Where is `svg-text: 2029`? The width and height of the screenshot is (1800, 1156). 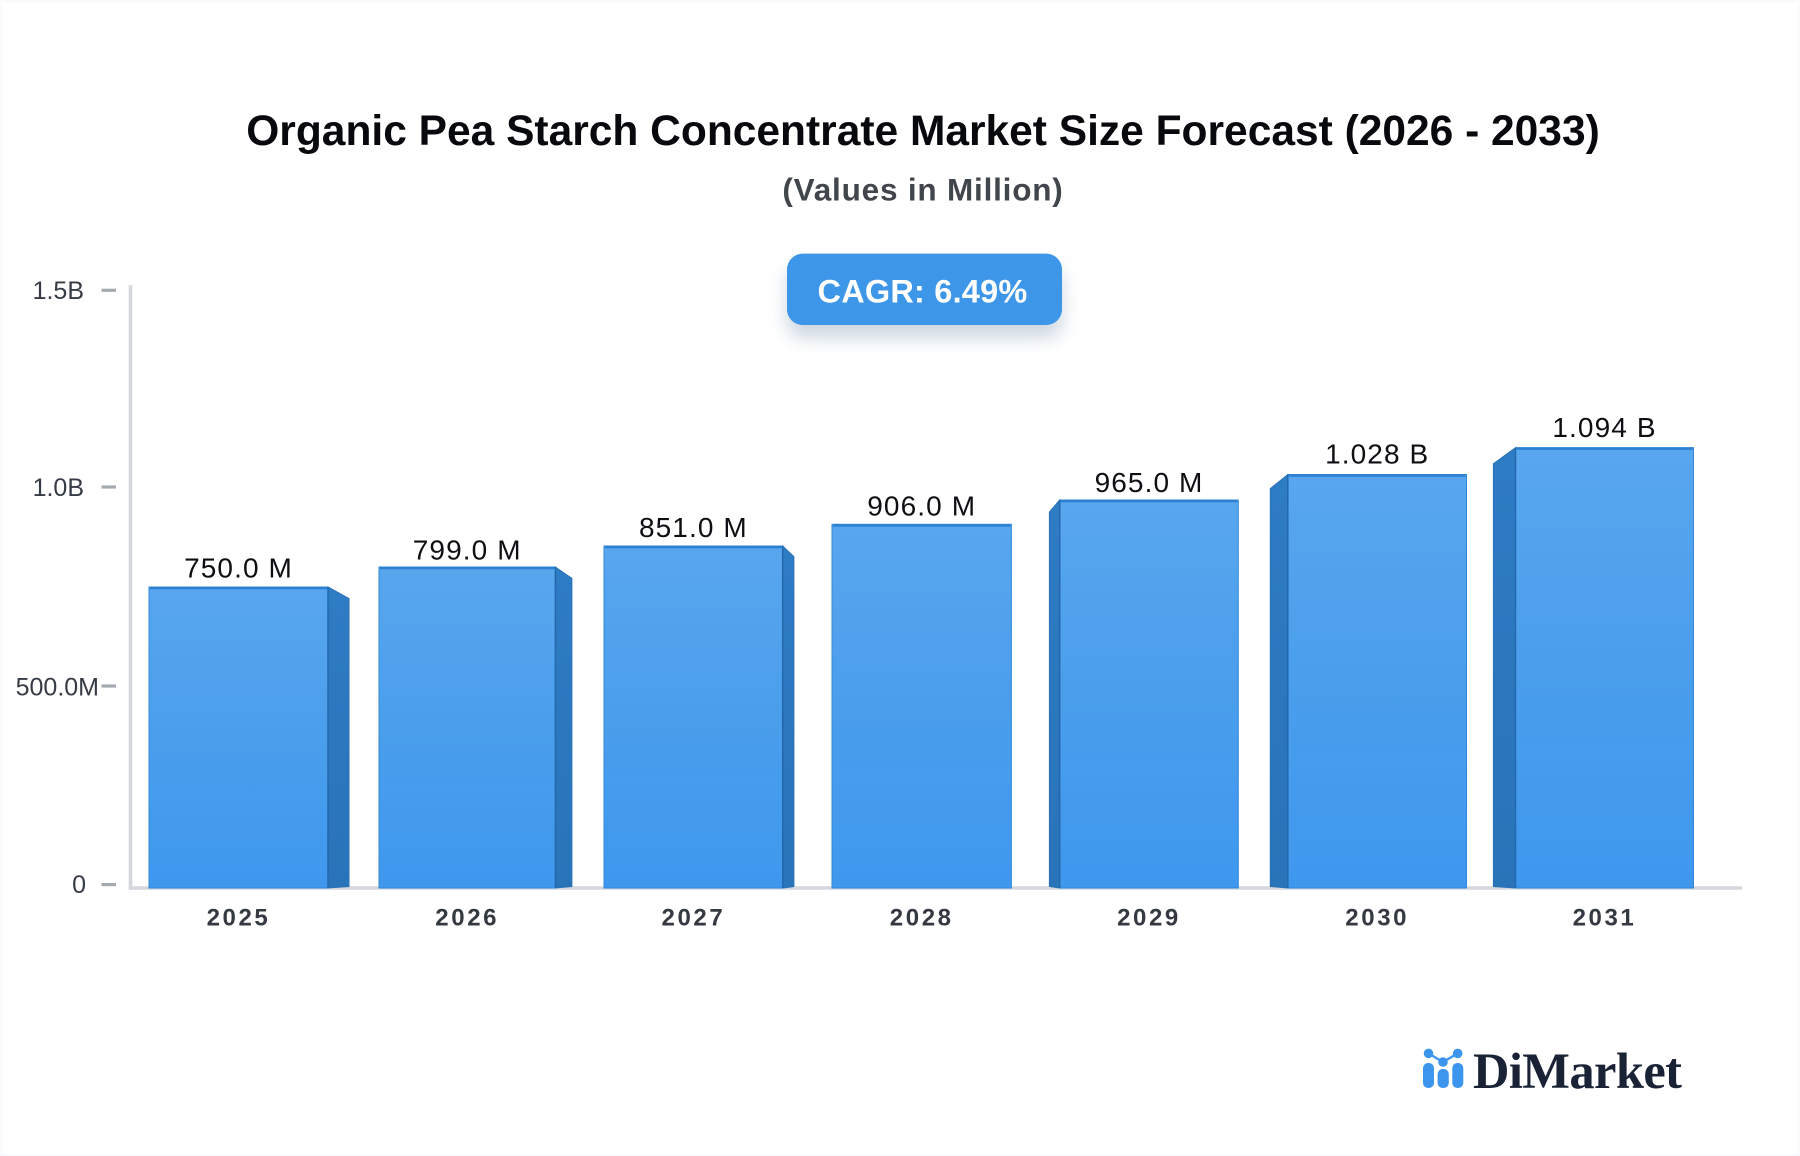
svg-text: 2029 is located at coordinates (1149, 918).